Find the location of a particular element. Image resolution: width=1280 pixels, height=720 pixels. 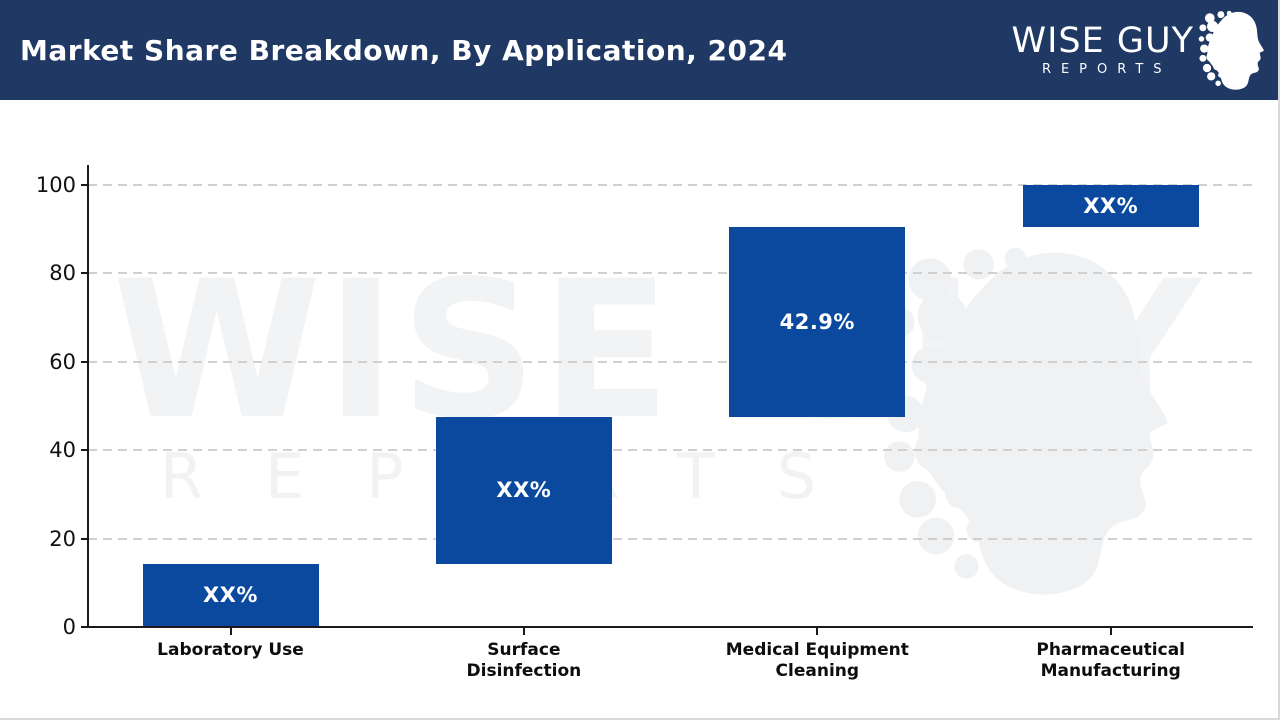

category-label-line: Manufacturing is located at coordinates (1110, 671).